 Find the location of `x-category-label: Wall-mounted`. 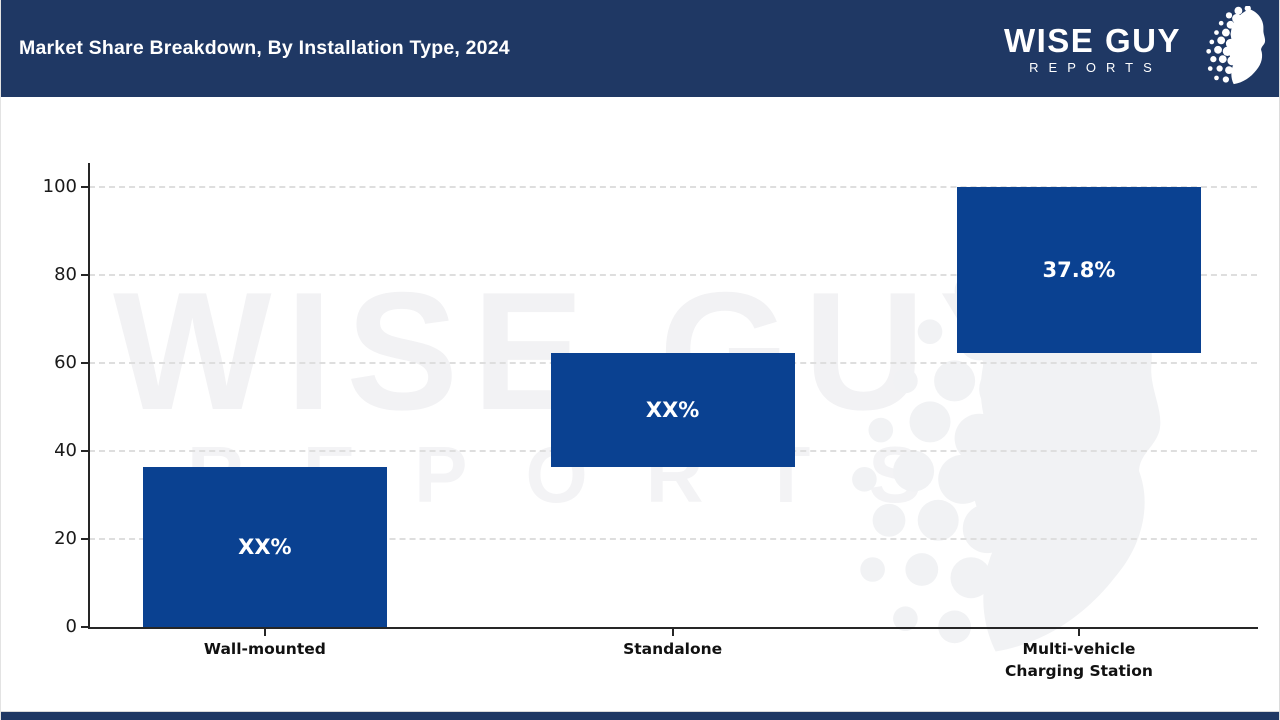

x-category-label: Wall-mounted is located at coordinates (264, 649).